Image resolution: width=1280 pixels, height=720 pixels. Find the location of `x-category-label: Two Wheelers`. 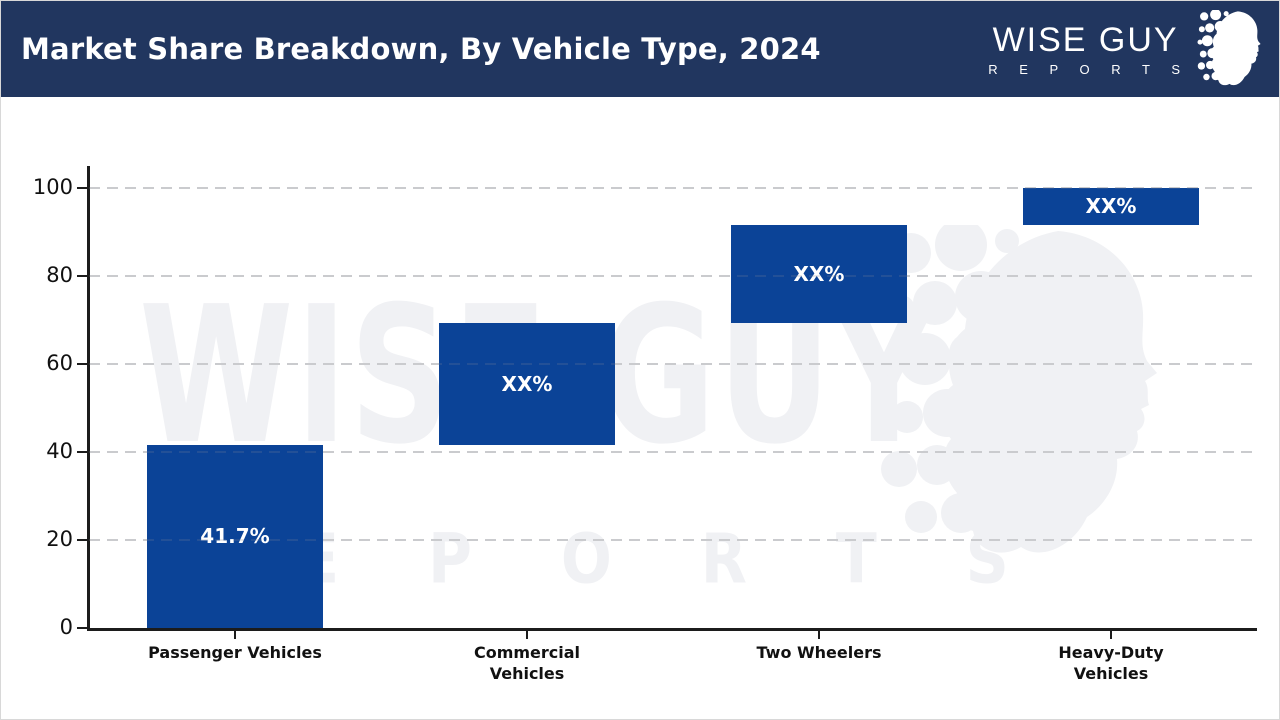

x-category-label: Two Wheelers is located at coordinates (819, 652).